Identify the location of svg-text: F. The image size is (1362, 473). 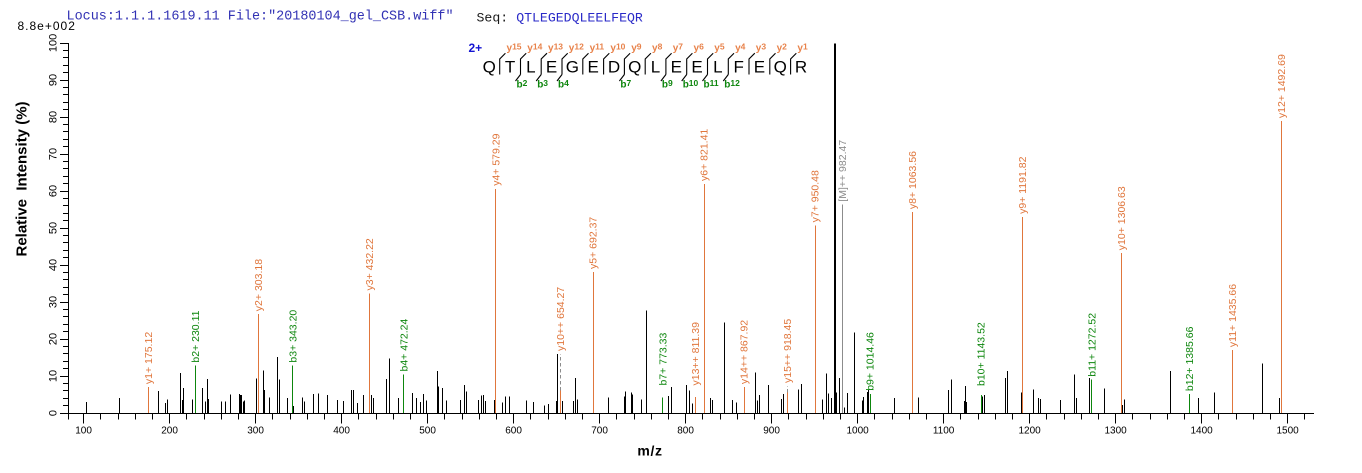
(739, 67).